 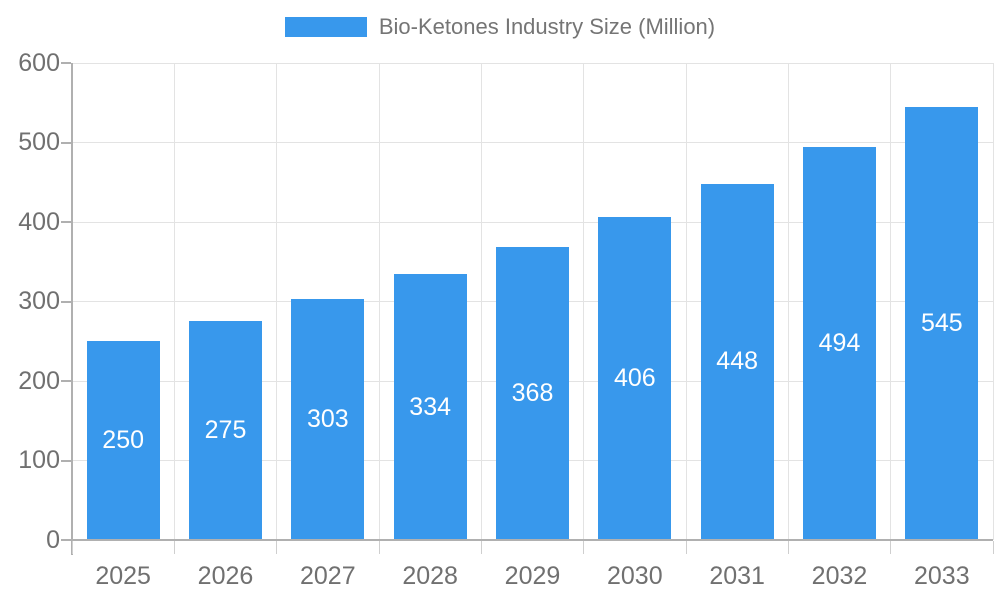 I want to click on x-tick-label: 2032, so click(x=839, y=576).